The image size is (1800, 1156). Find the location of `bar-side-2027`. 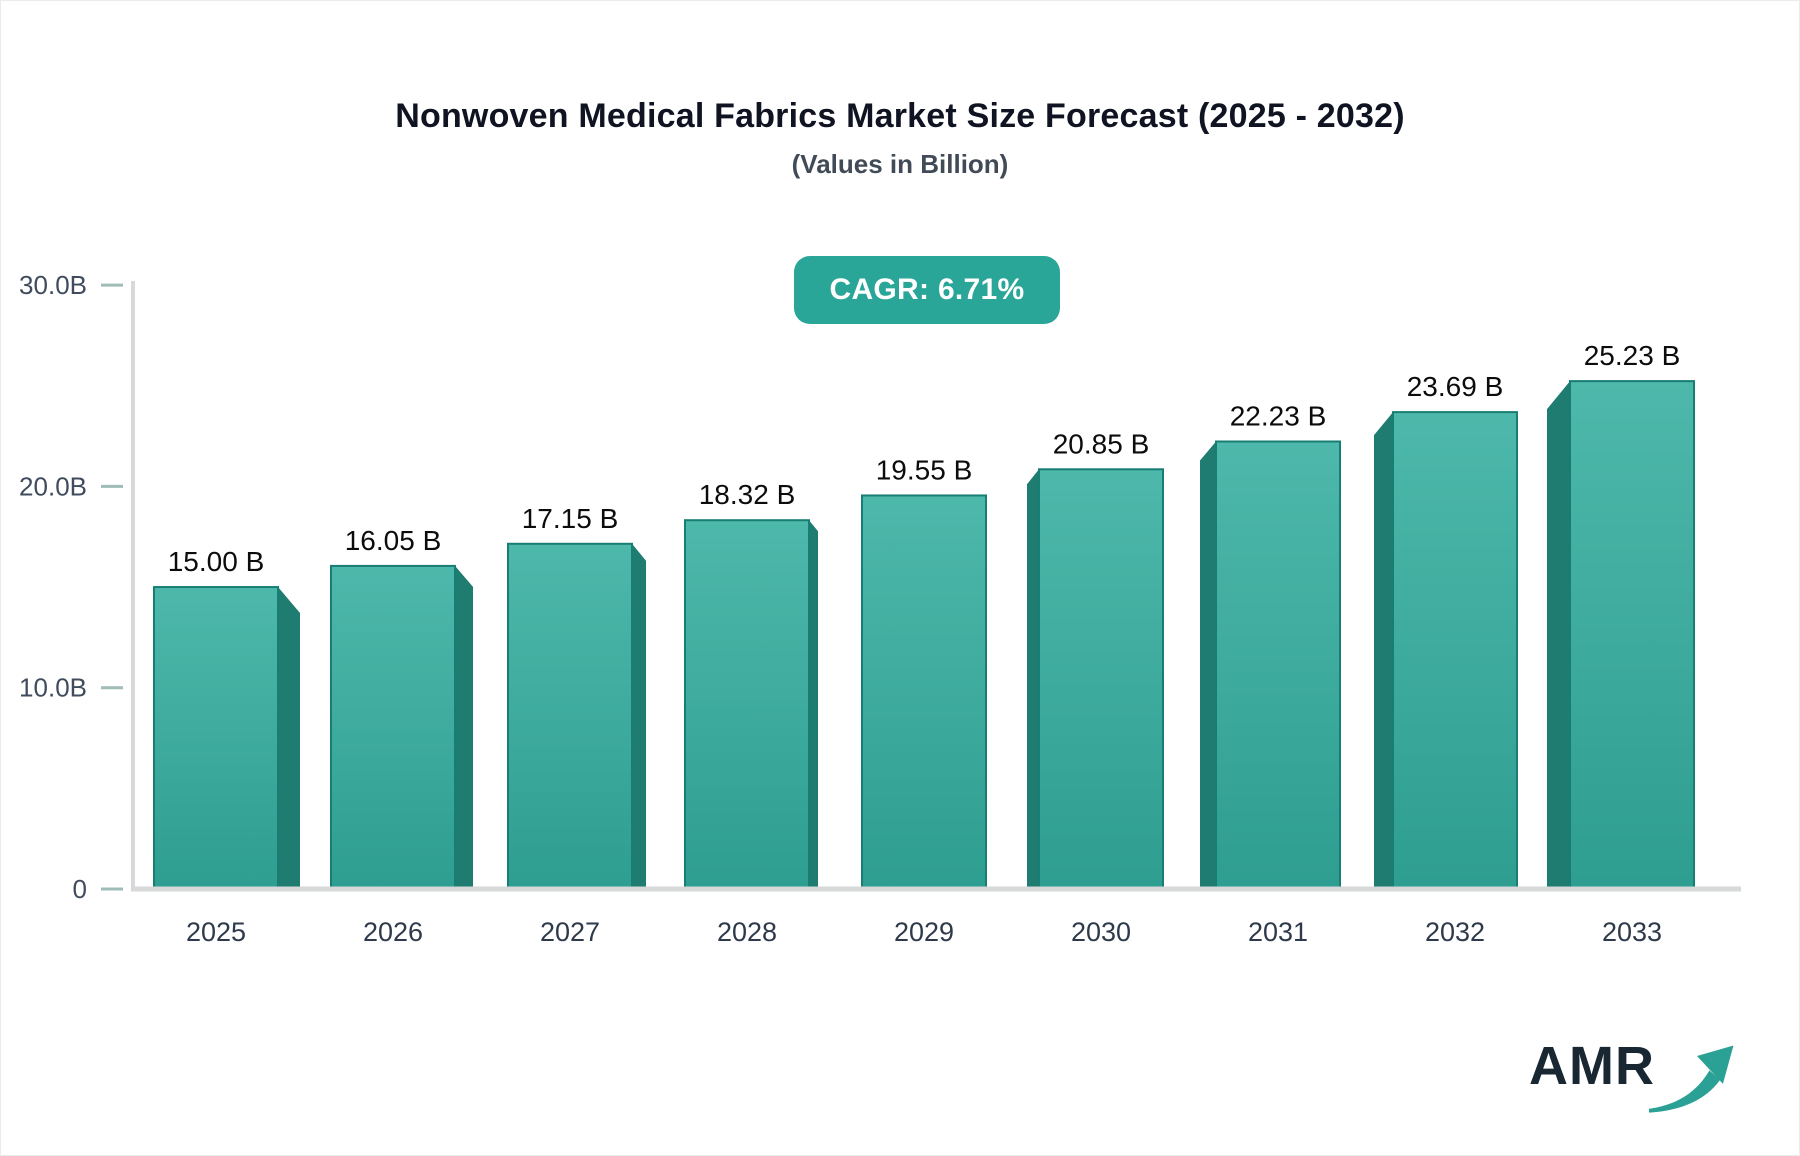

bar-side-2027 is located at coordinates (639, 716).